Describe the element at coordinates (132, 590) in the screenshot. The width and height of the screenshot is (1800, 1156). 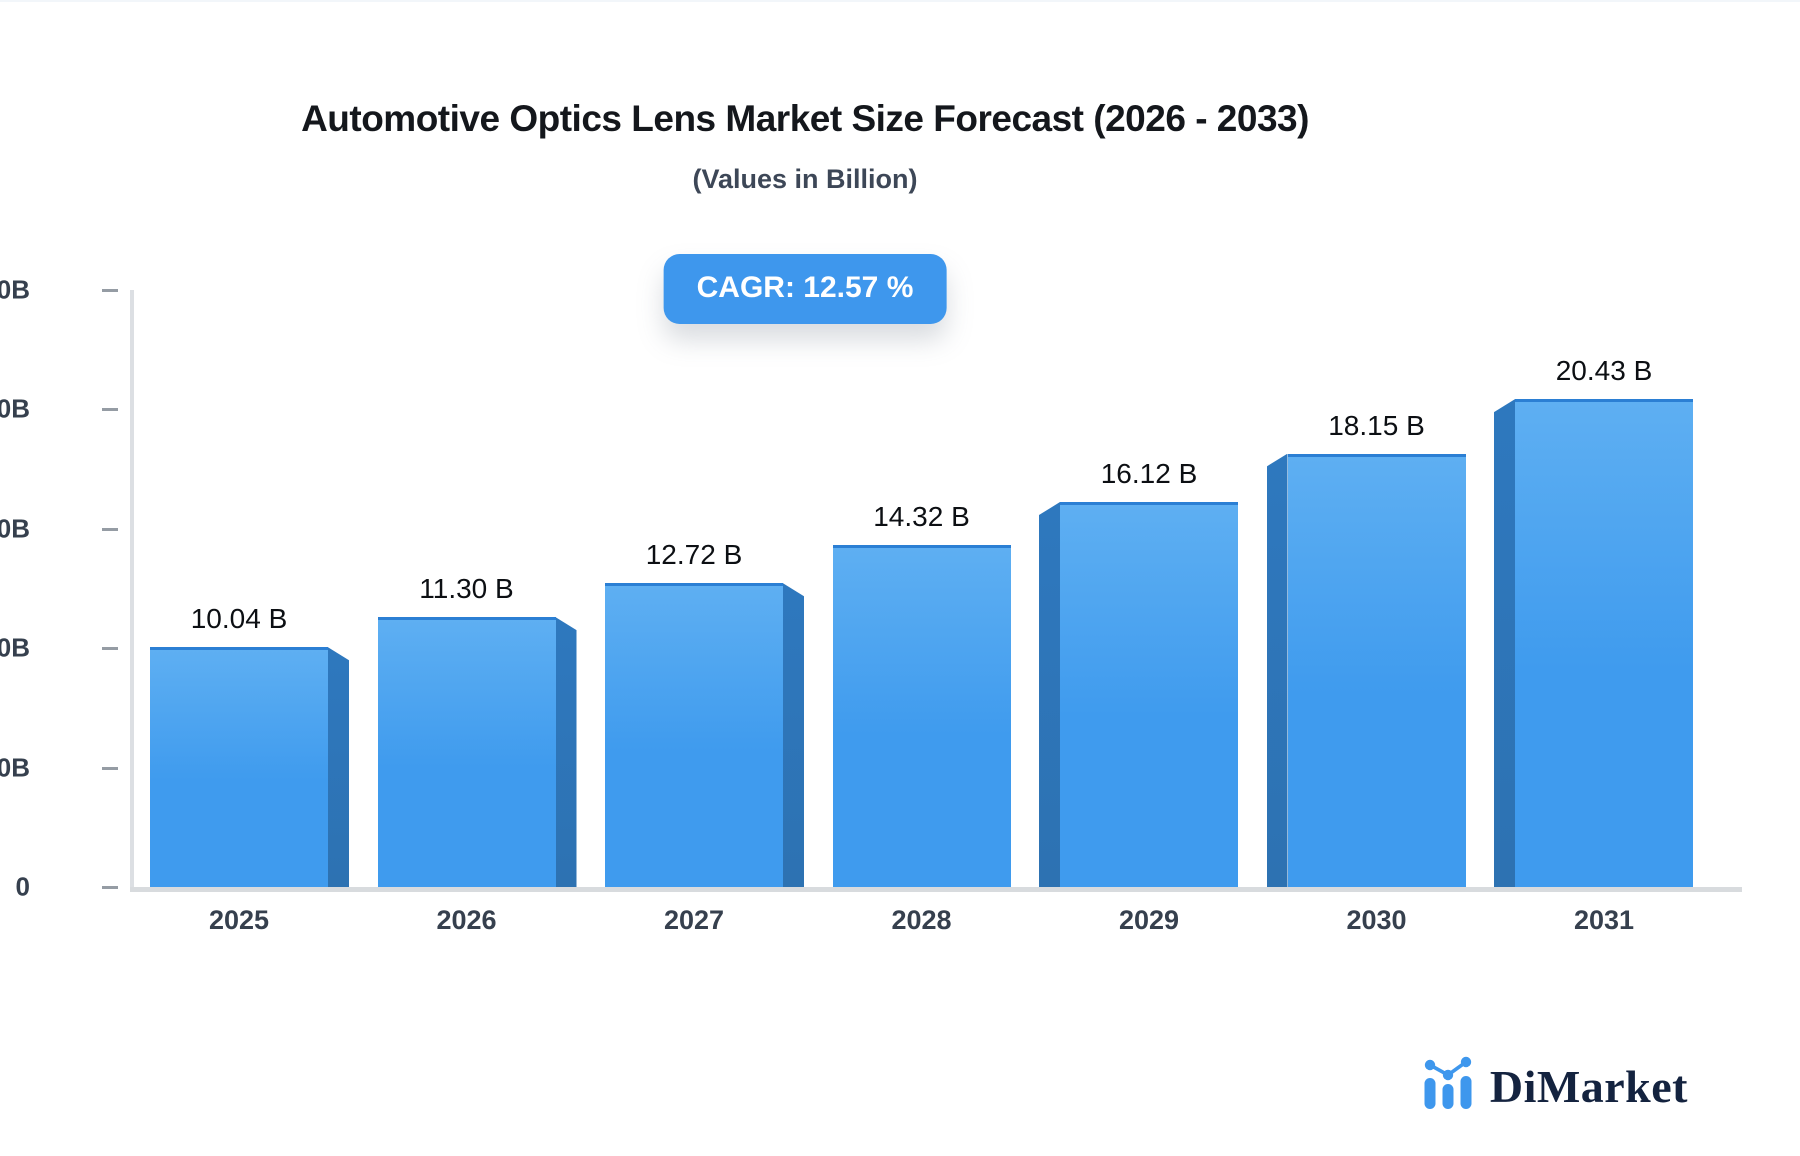
I see `y-axis-line` at that location.